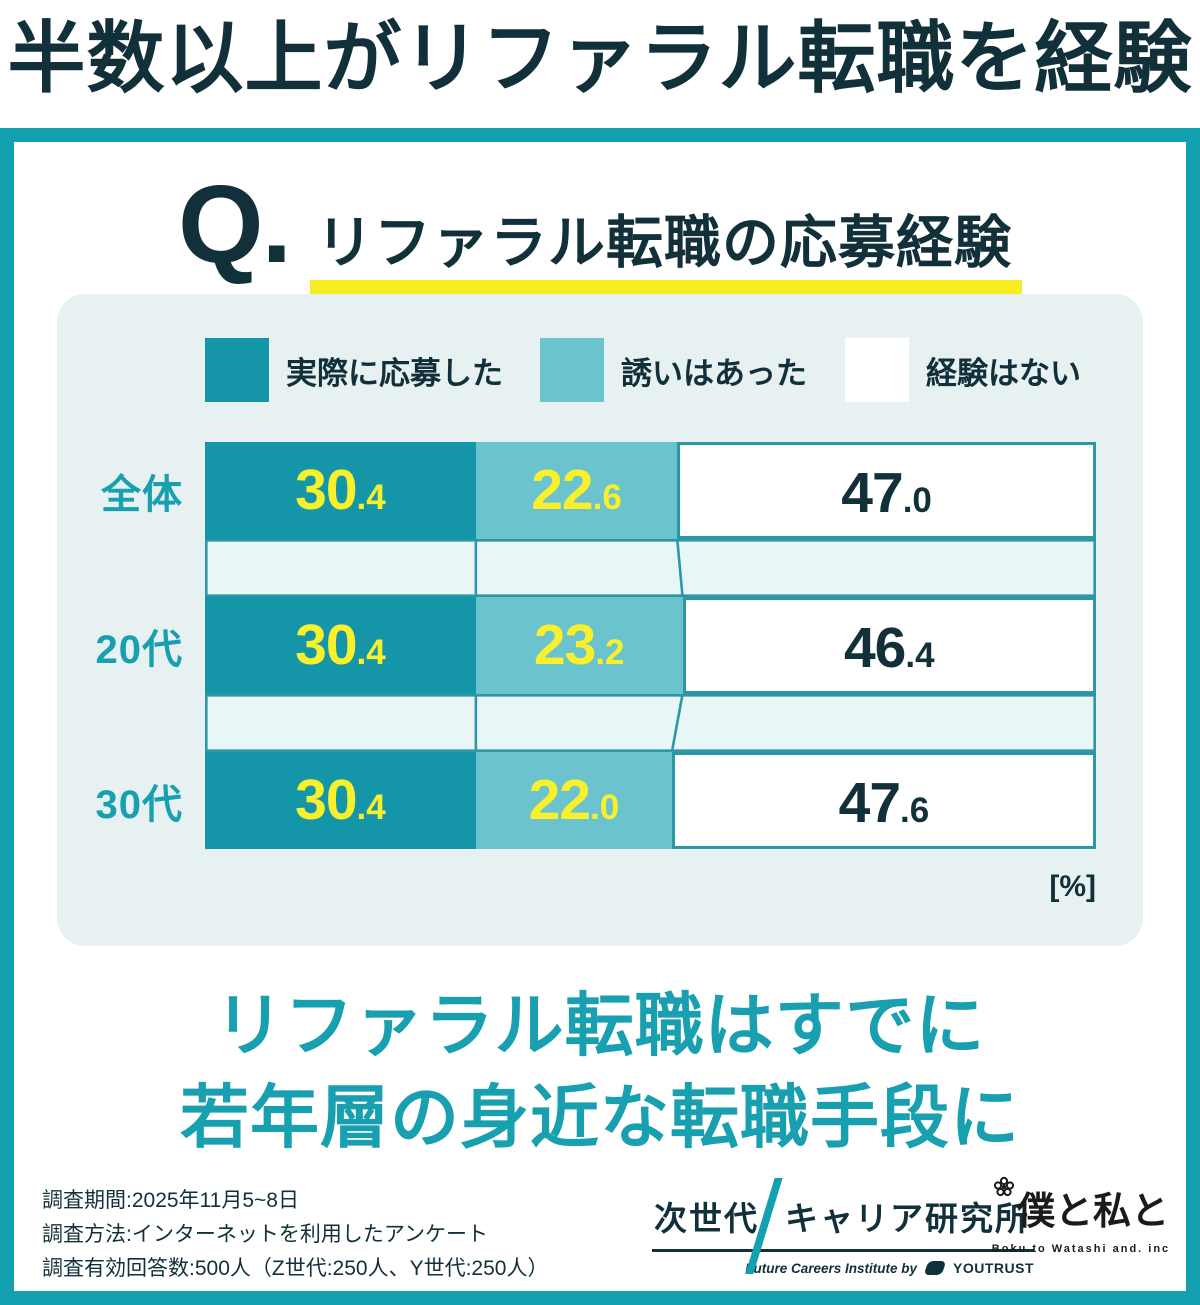 The image size is (1200, 1305). What do you see at coordinates (1092, 1212) in the screenshot?
I see `boku-to-watashi-text: 僕と私と` at bounding box center [1092, 1212].